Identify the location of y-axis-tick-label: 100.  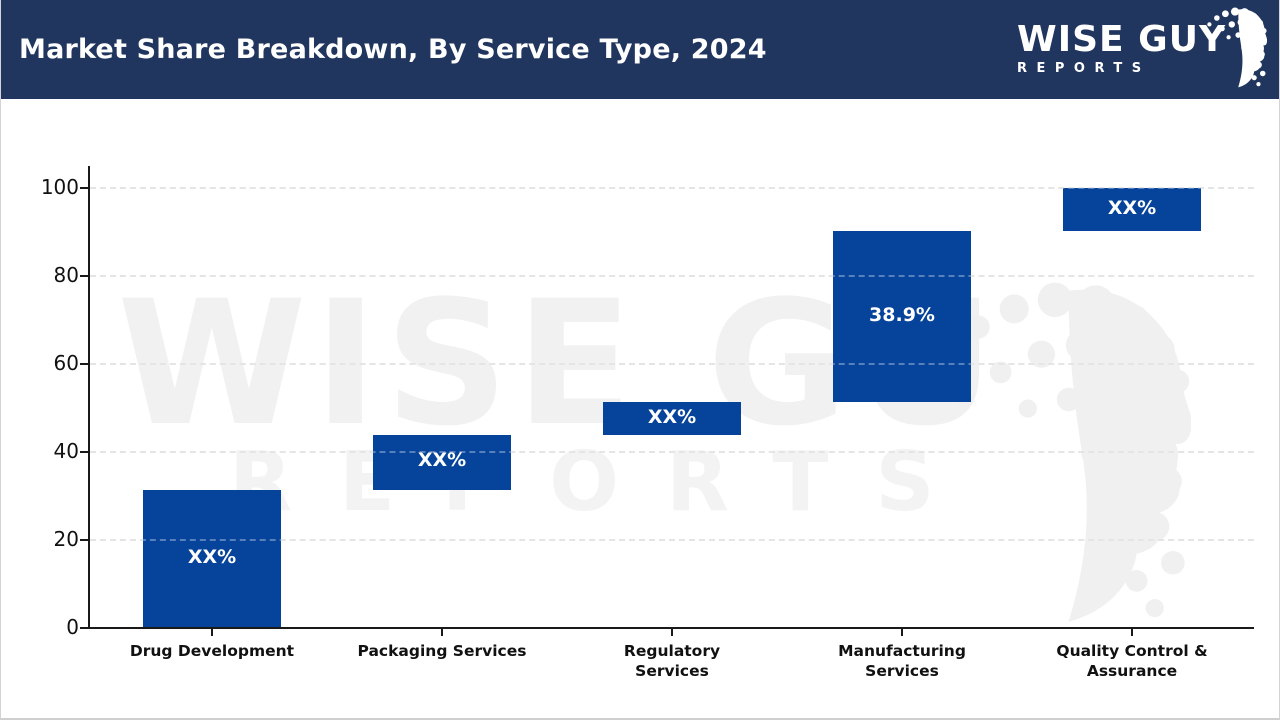
(59, 187).